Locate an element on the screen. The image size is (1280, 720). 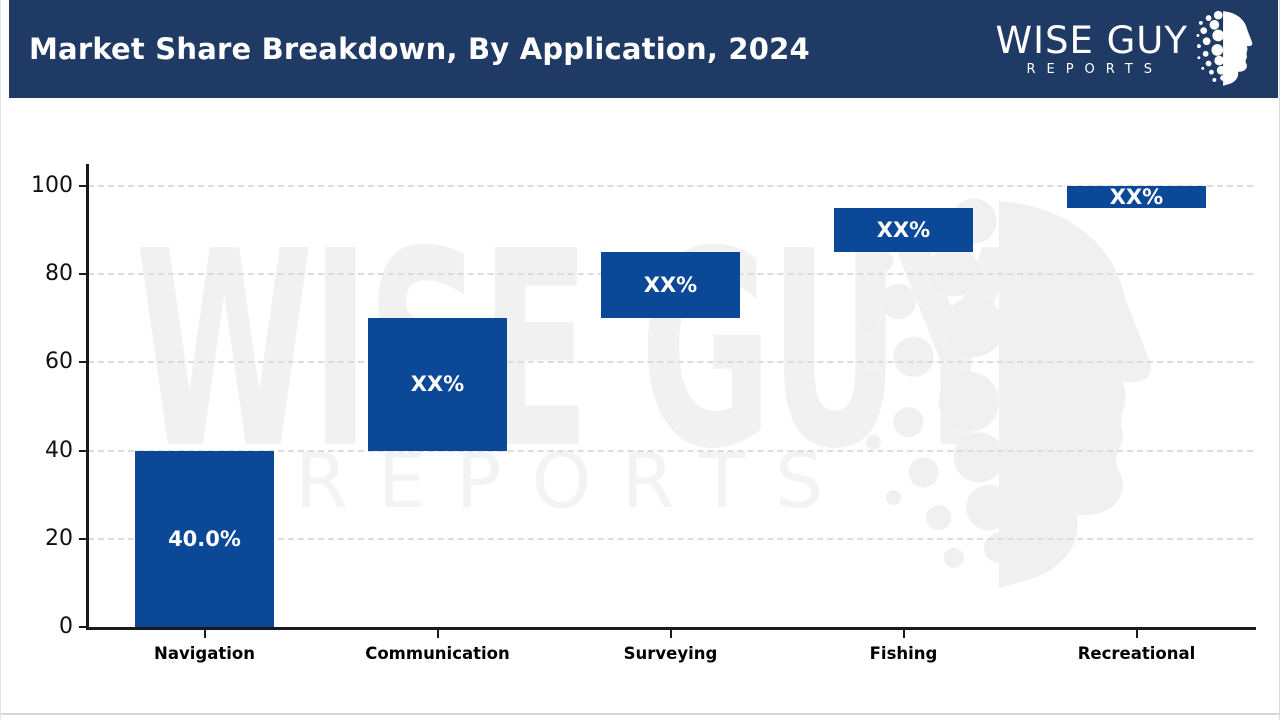
bar-value-label-navigation: 40.0% is located at coordinates (204, 538).